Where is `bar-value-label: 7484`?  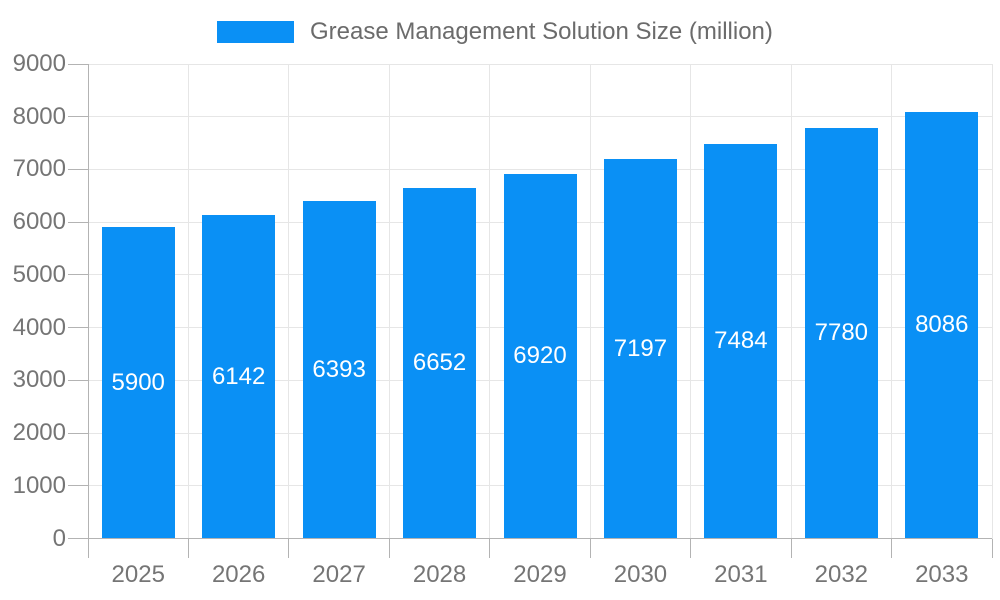 bar-value-label: 7484 is located at coordinates (741, 341).